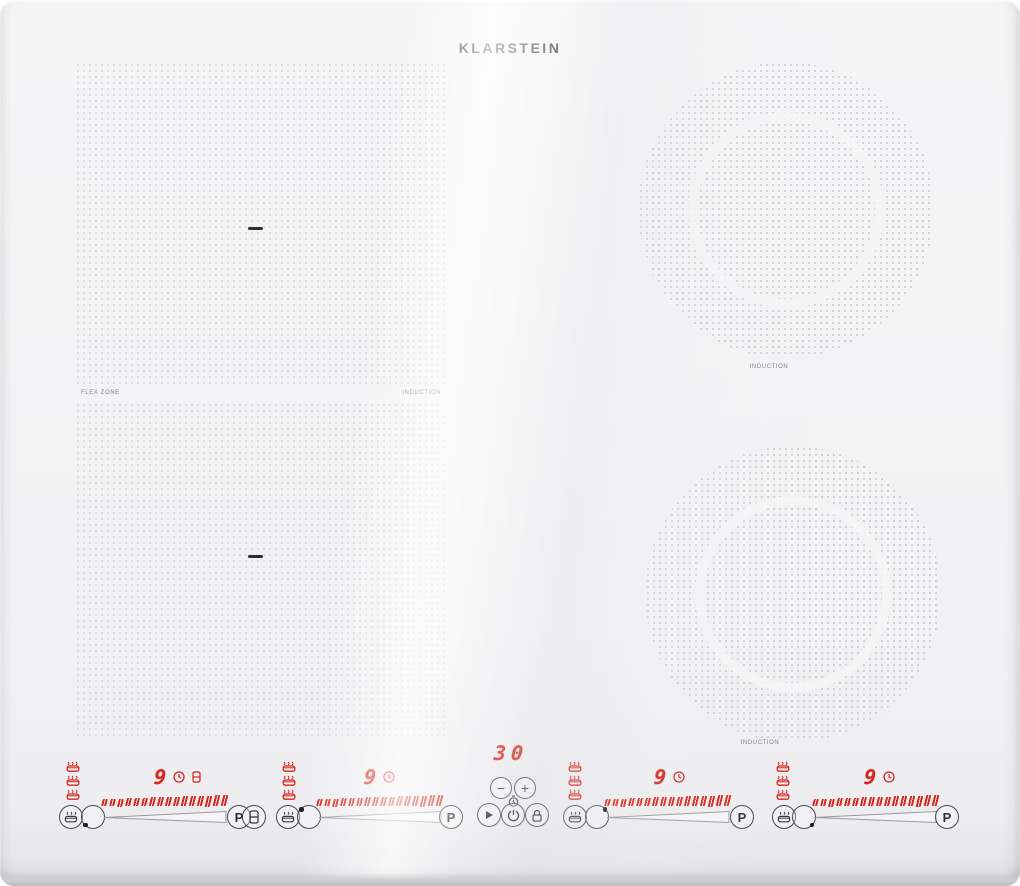 The height and width of the screenshot is (886, 1020). I want to click on flex-zone-front, so click(261, 569).